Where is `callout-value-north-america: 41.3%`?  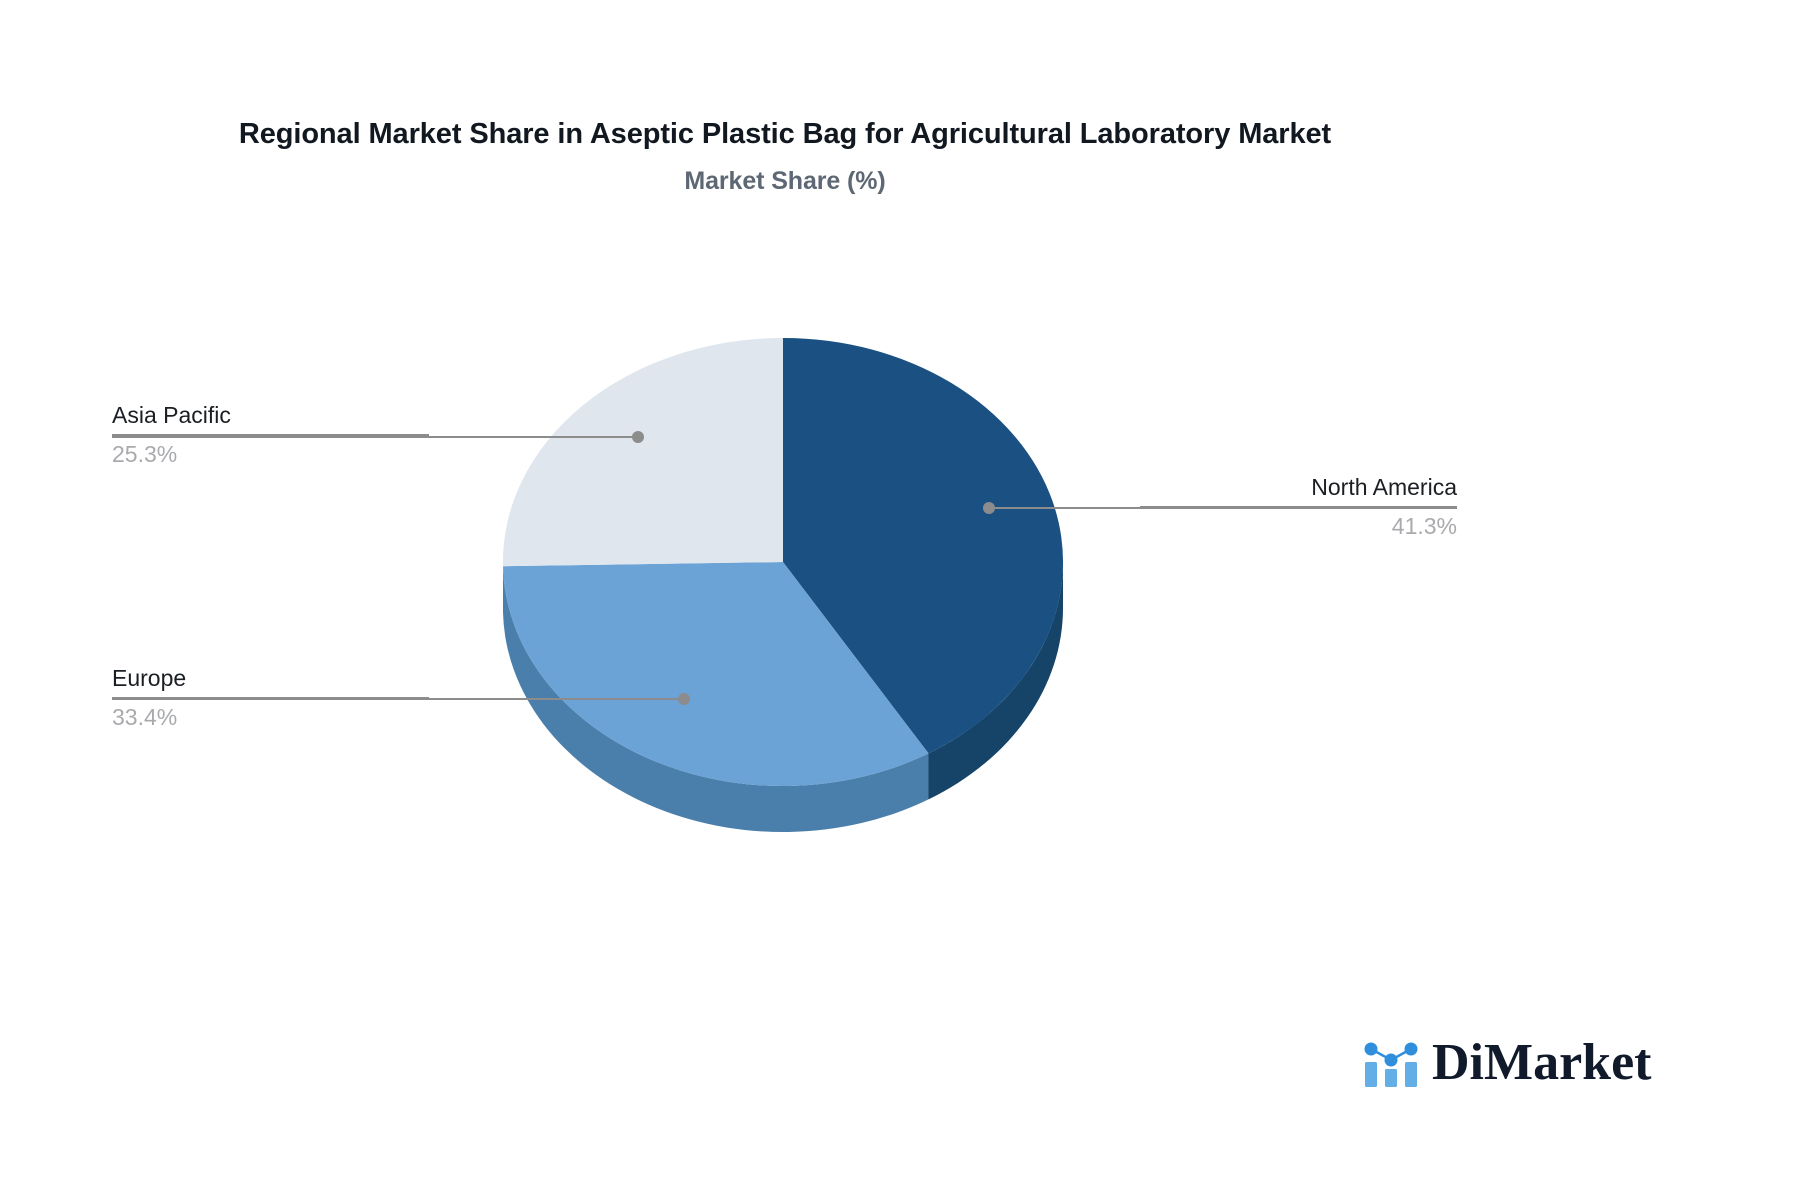
callout-value-north-america: 41.3% is located at coordinates (1424, 526).